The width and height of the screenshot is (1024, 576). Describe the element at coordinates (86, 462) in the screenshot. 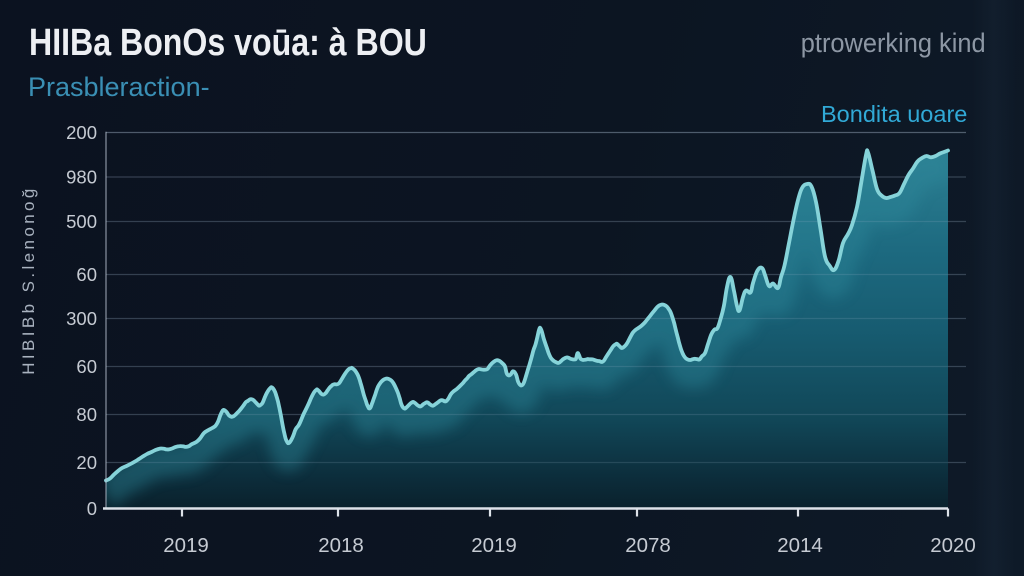

I see `svg-text: 20` at that location.